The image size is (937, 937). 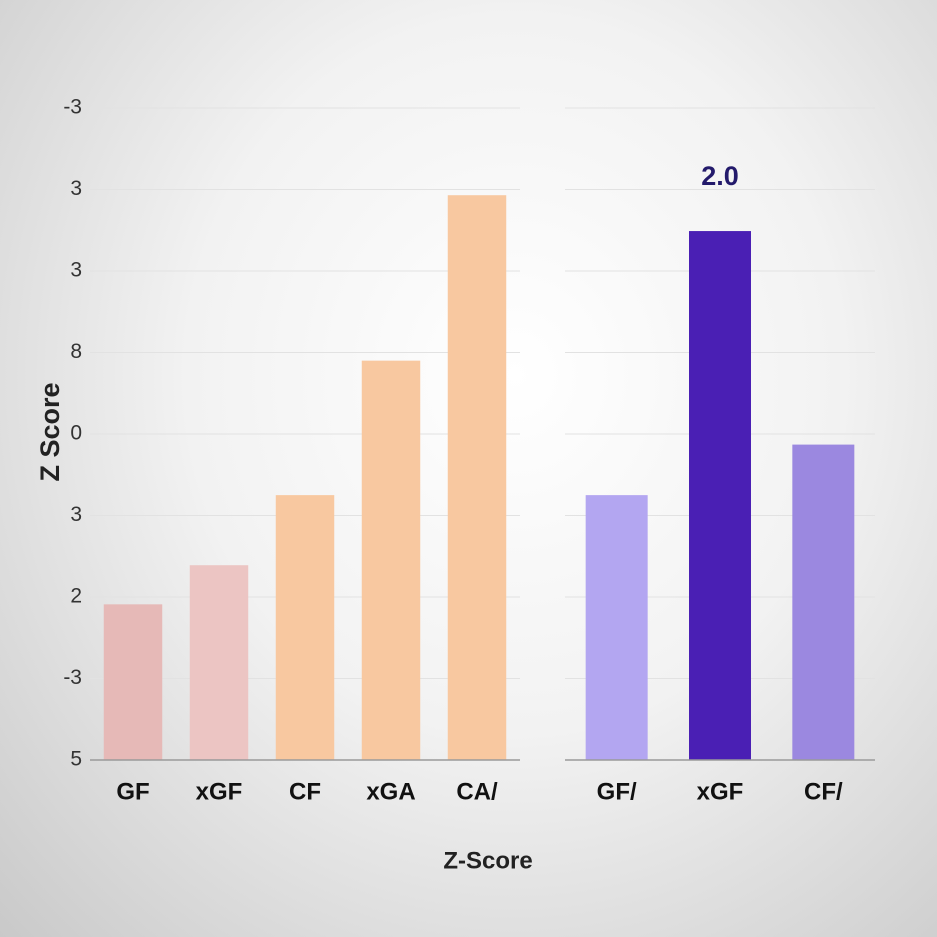 I want to click on annotation: 2.0, so click(x=720, y=176).